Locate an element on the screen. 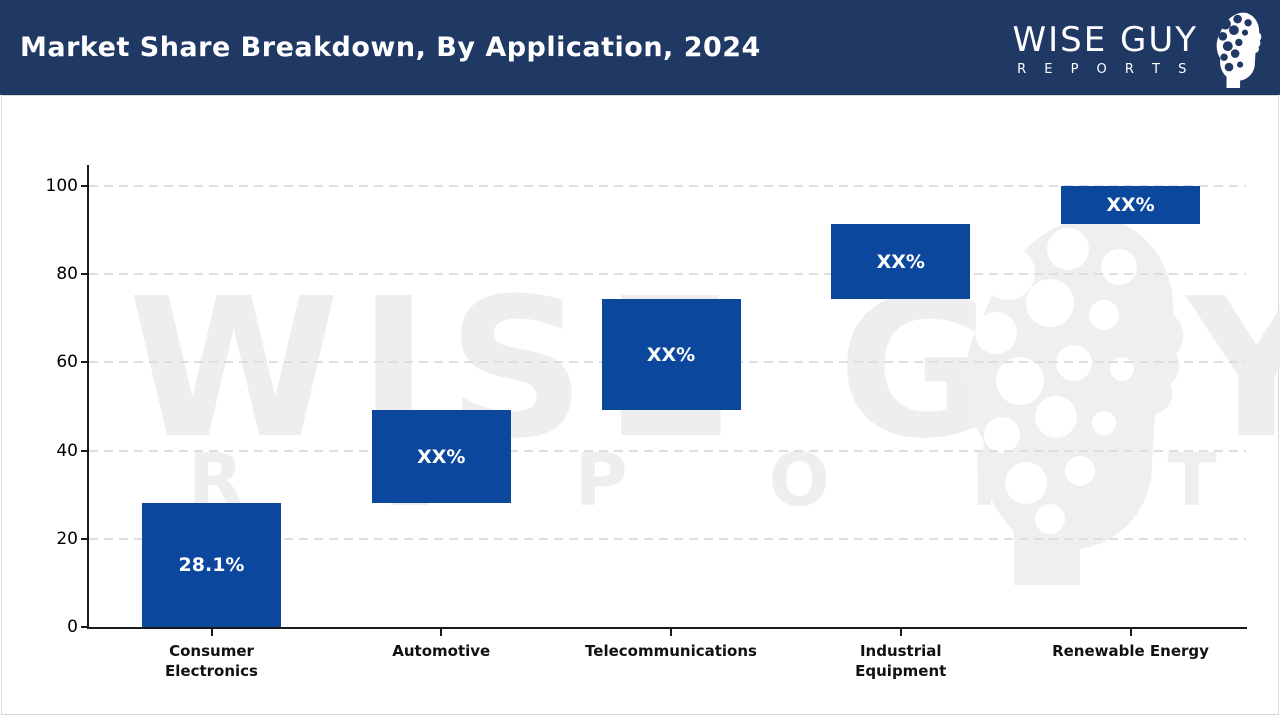  y-axis-line is located at coordinates (88, 397).